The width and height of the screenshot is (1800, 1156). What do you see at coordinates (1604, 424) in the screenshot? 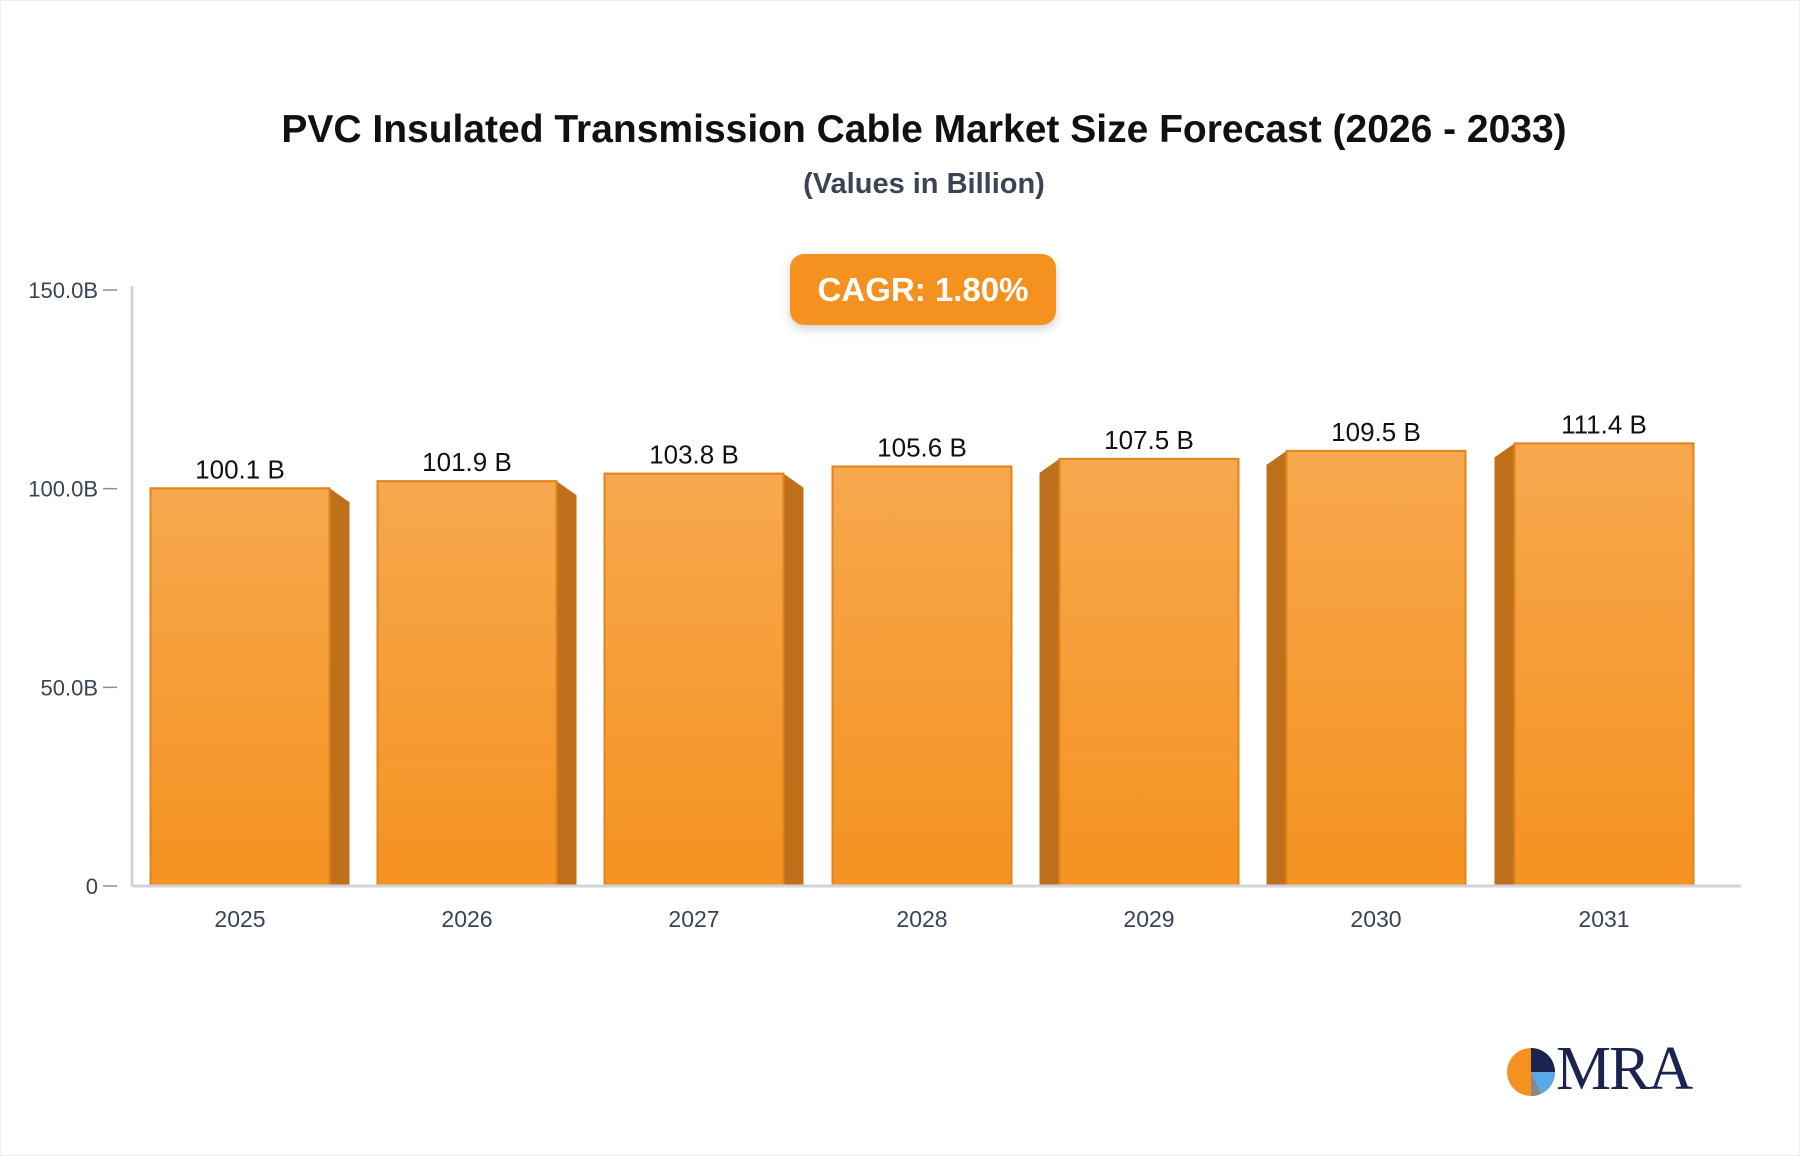
I see `data-label-2031: 111.4 B` at bounding box center [1604, 424].